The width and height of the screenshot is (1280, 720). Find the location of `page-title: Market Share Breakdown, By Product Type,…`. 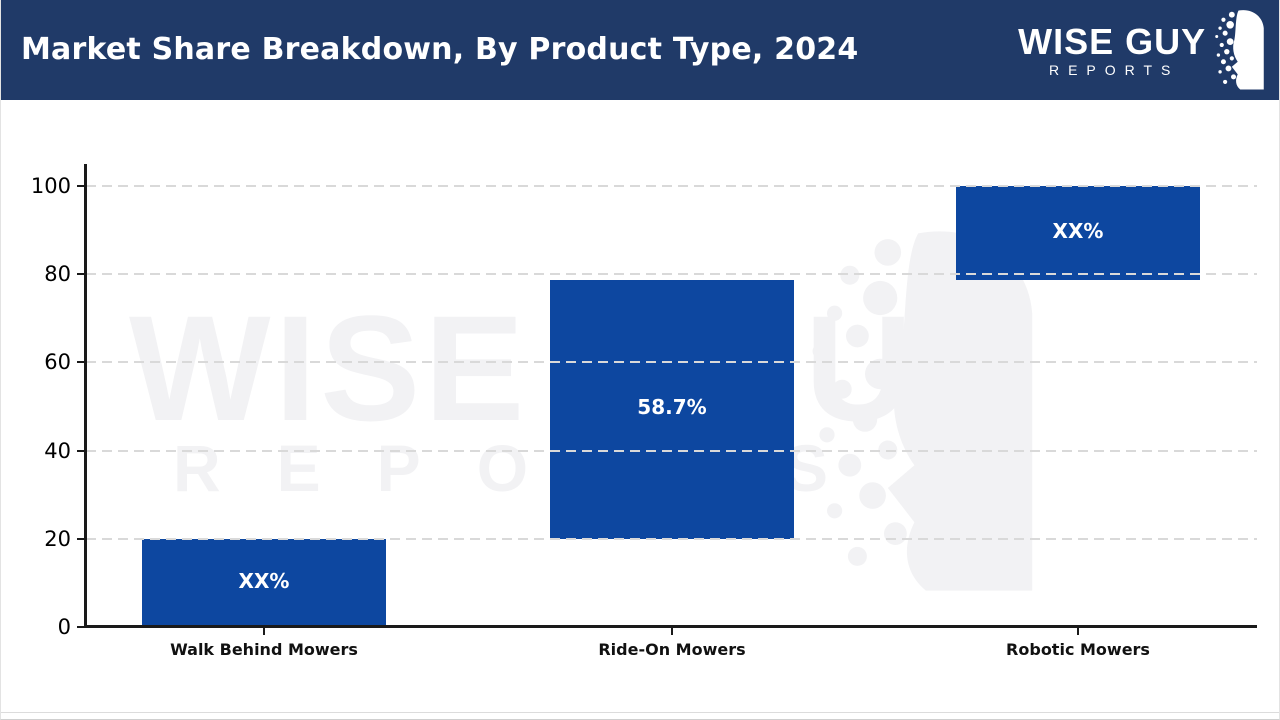

page-title: Market Share Breakdown, By Product Type,… is located at coordinates (440, 49).